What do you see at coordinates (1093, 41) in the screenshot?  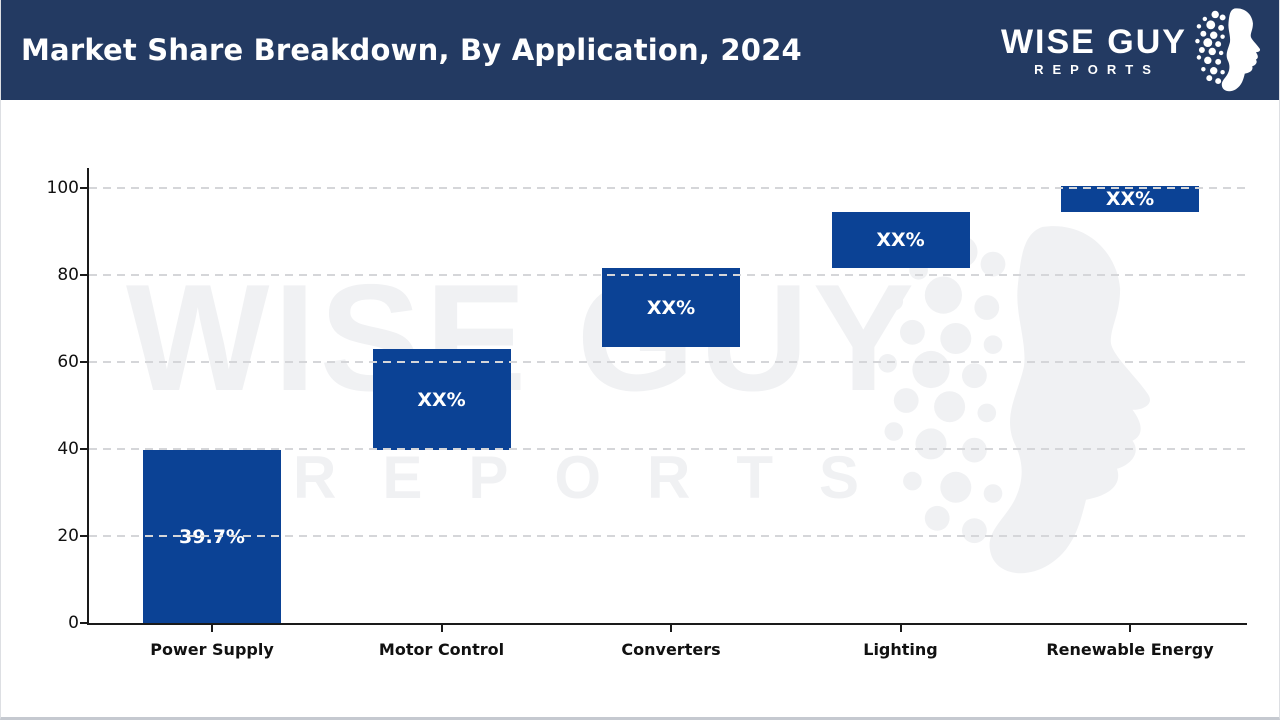 I see `logo-wordmark: WISE GUY` at bounding box center [1093, 41].